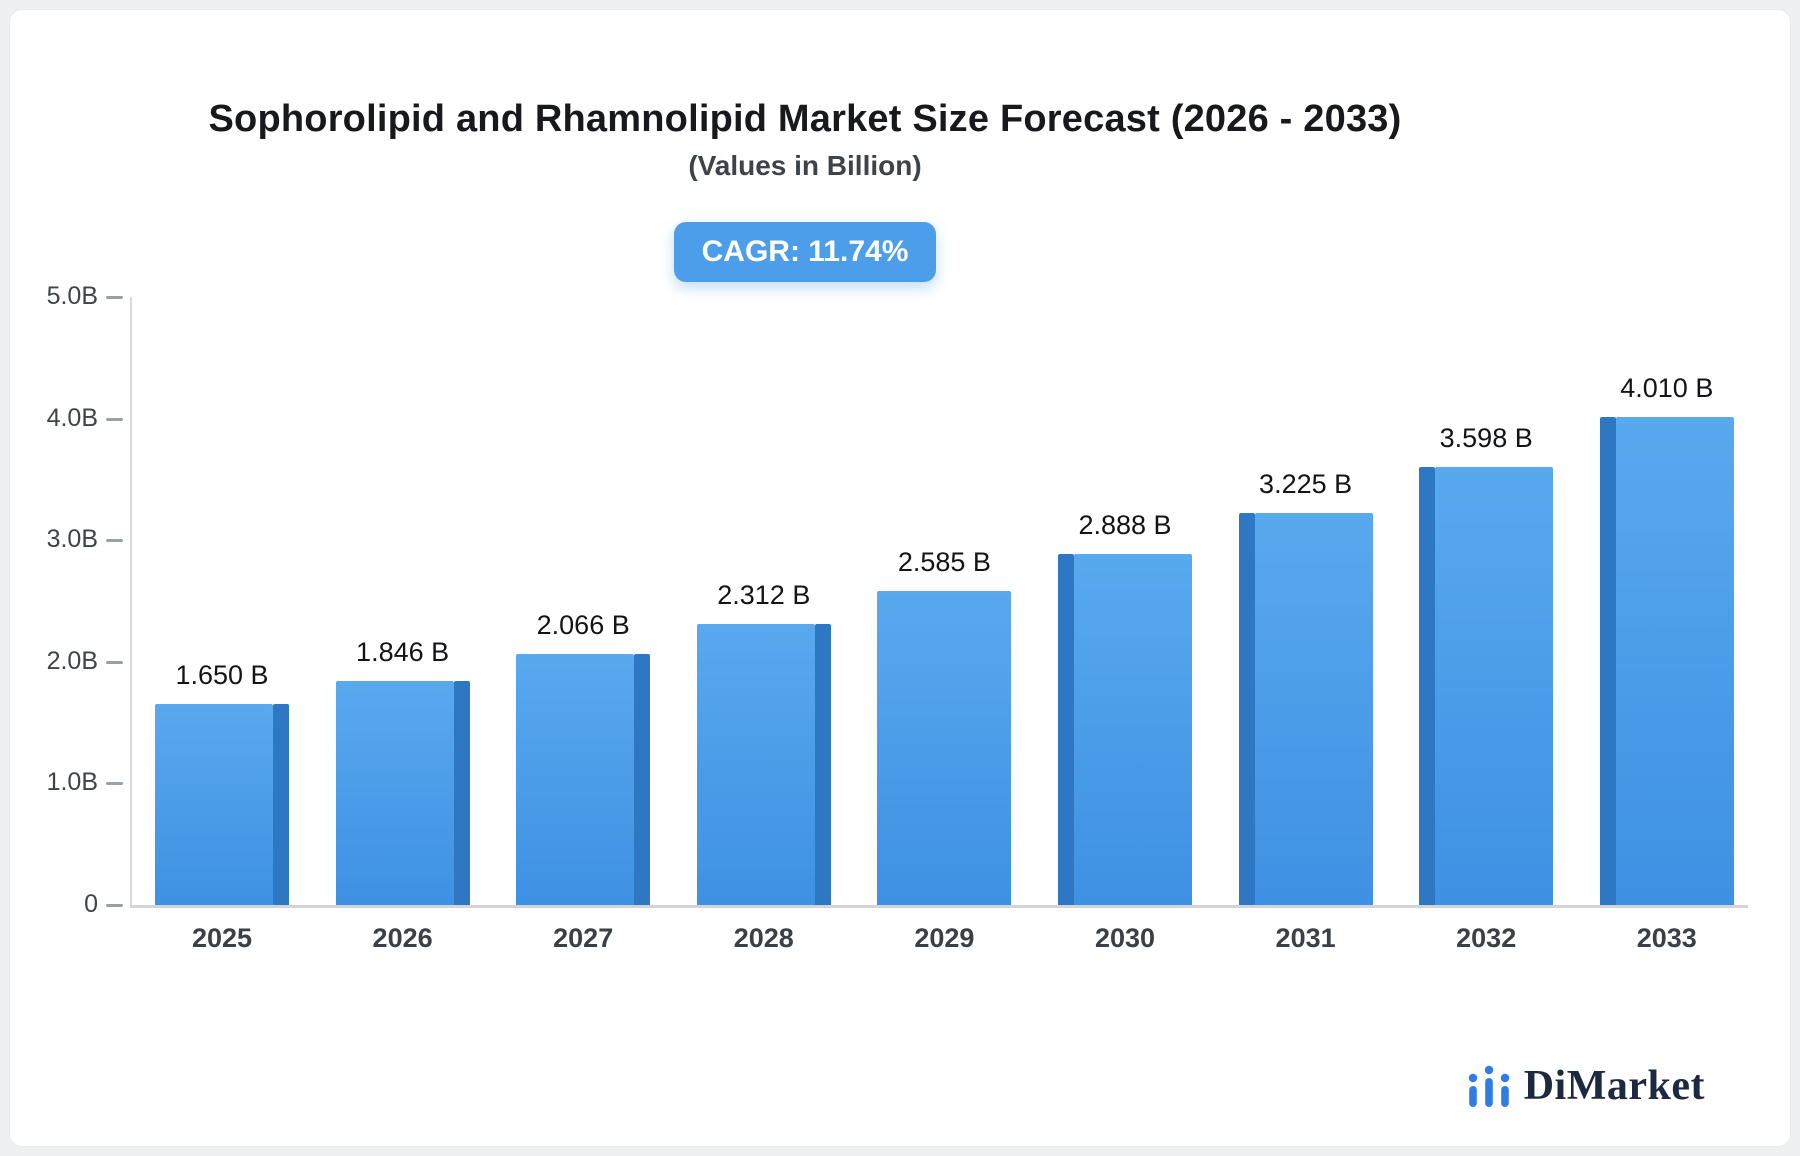 This screenshot has height=1156, width=1800. I want to click on bar-front-2026, so click(394, 792).